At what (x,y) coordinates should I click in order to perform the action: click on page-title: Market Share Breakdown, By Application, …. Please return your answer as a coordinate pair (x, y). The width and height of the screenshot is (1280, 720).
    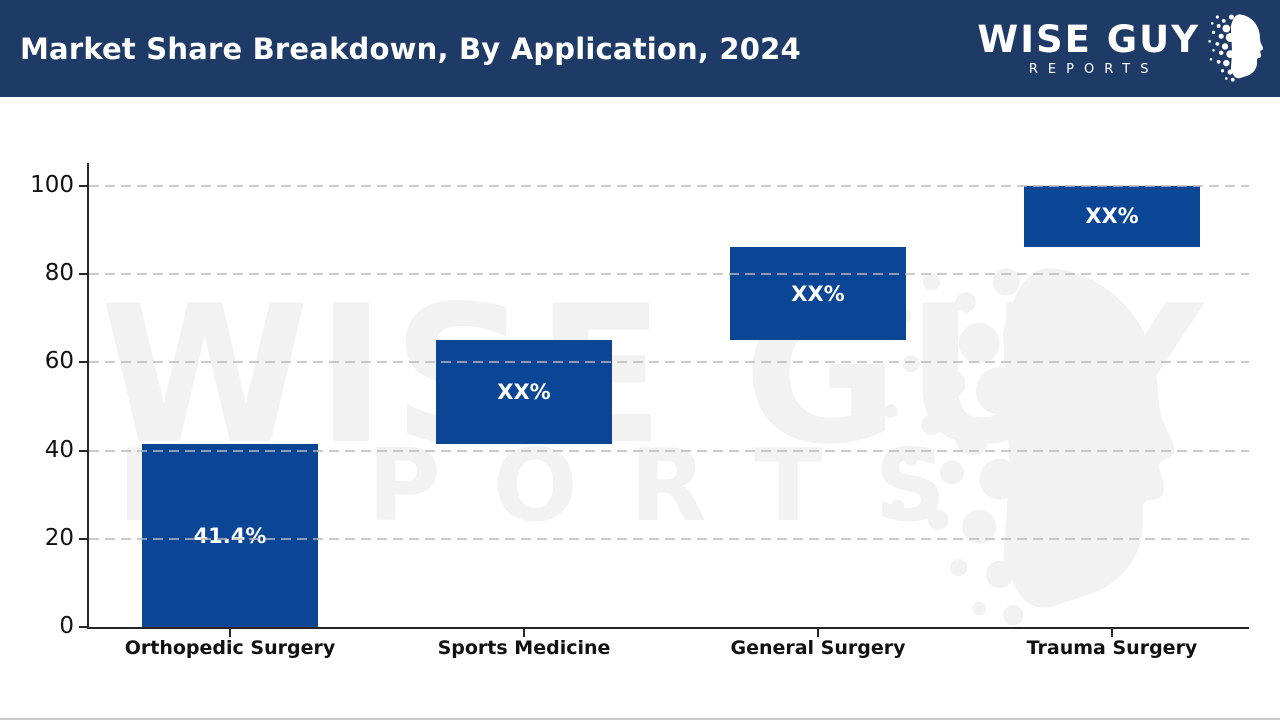
    Looking at the image, I should click on (410, 48).